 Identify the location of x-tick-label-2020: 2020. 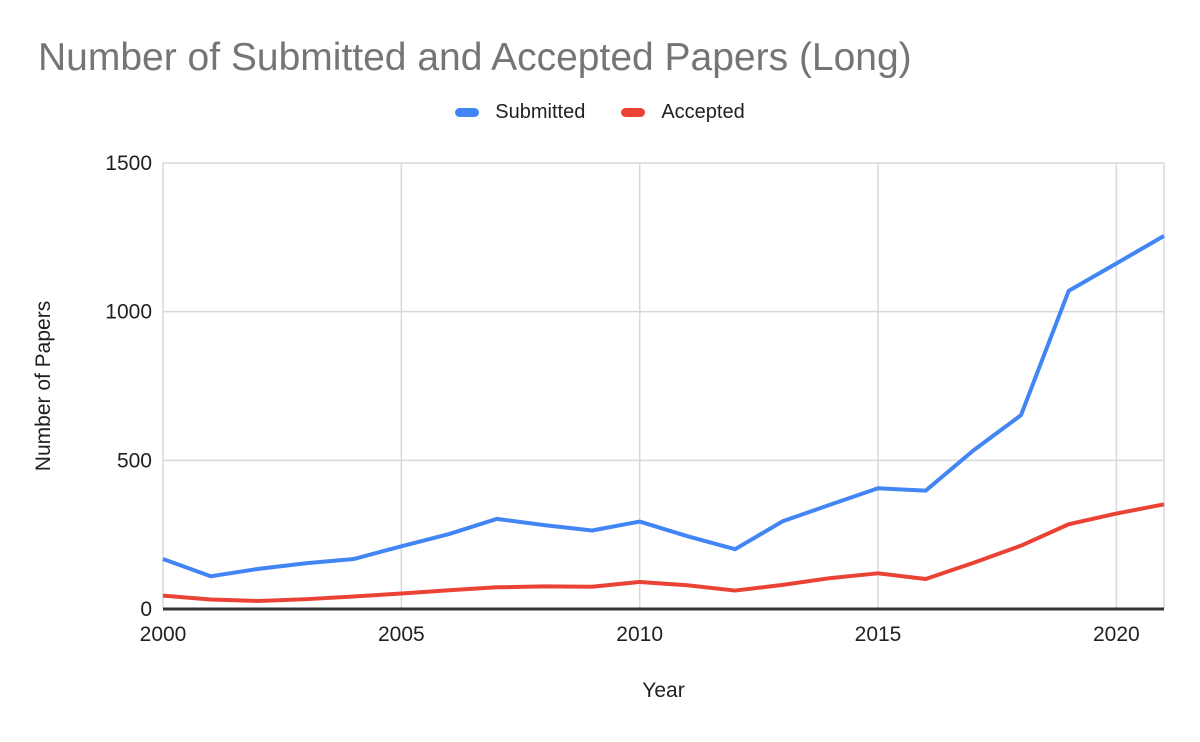
(1116, 634).